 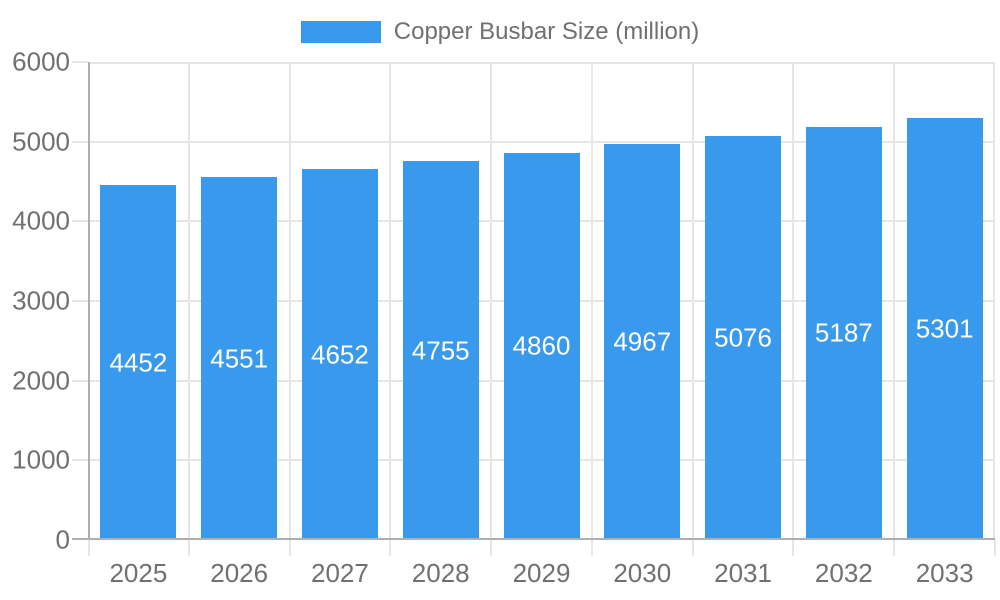 I want to click on x-tick-label-2025: 2025, so click(x=138, y=573).